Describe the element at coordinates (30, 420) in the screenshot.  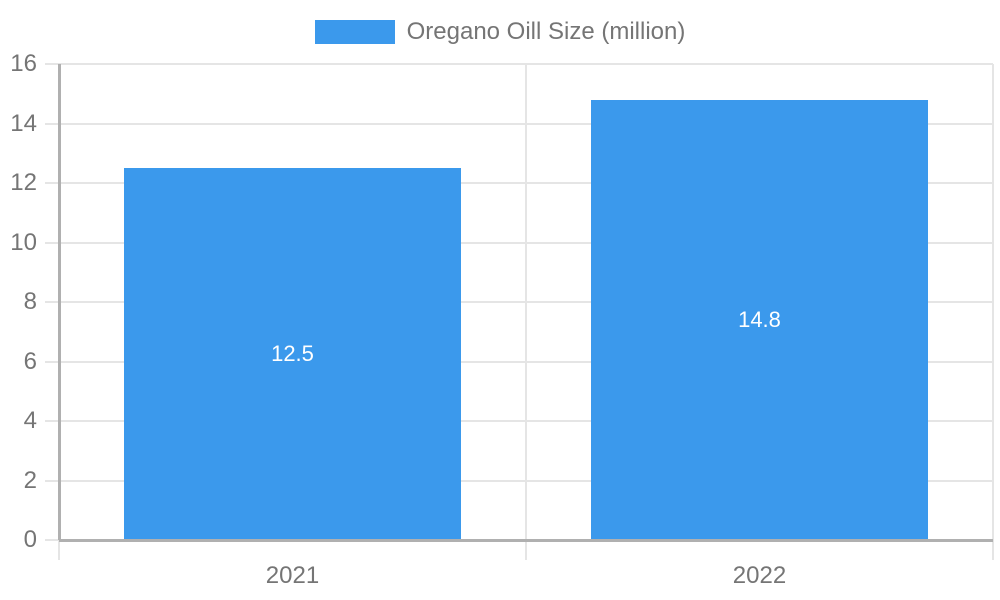
I see `y-tick-label: 4` at that location.